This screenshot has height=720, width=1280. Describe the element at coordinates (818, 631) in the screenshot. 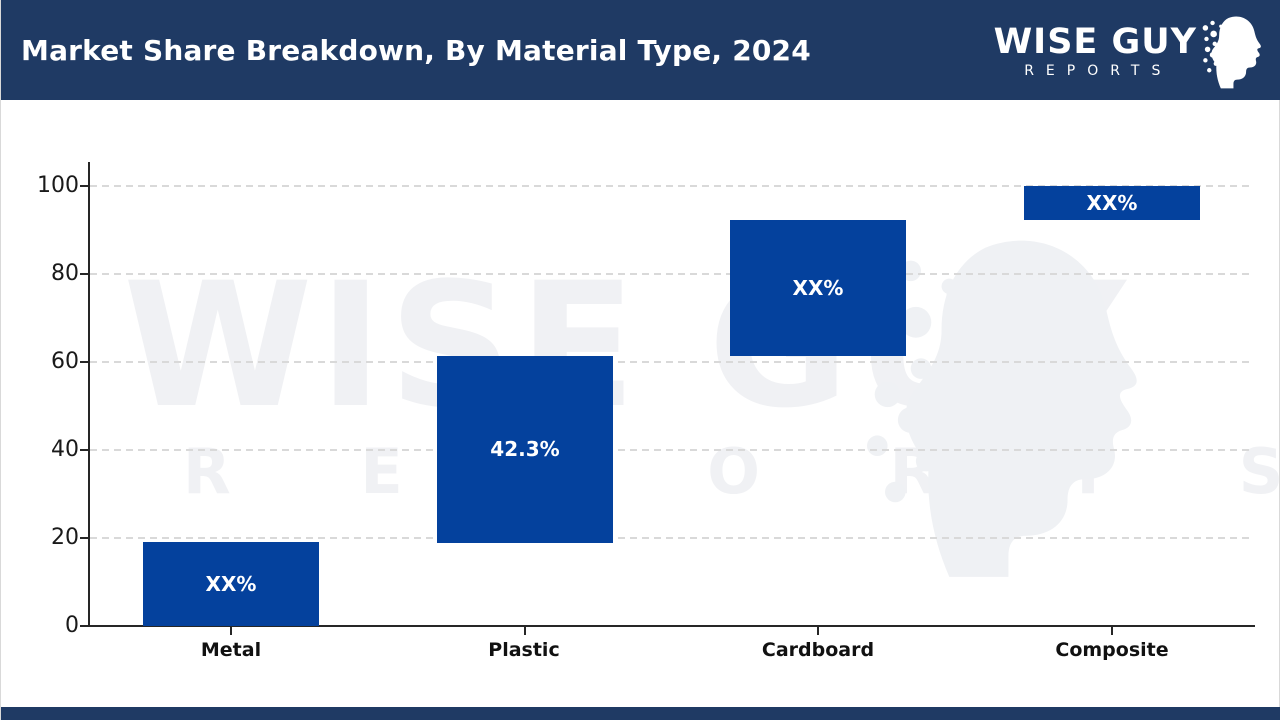

I see `x-tick-cardboard` at that location.